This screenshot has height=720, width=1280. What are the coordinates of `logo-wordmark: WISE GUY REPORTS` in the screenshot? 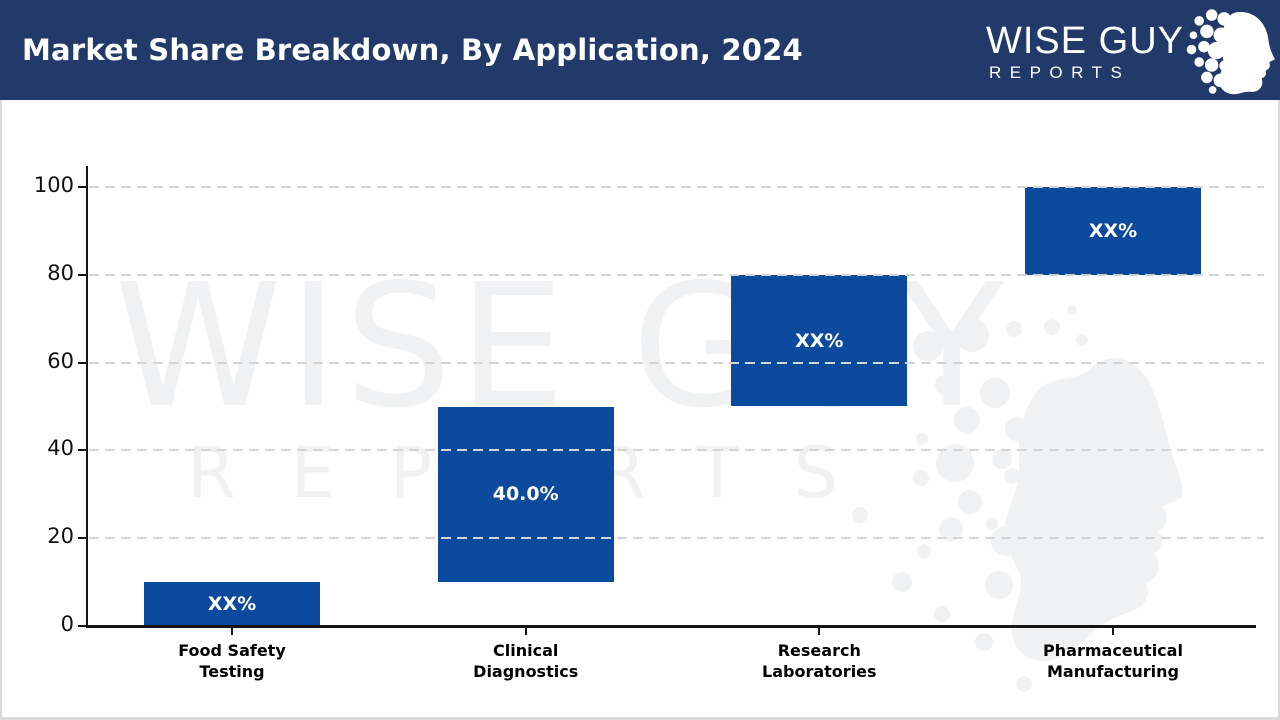 It's located at (1085, 52).